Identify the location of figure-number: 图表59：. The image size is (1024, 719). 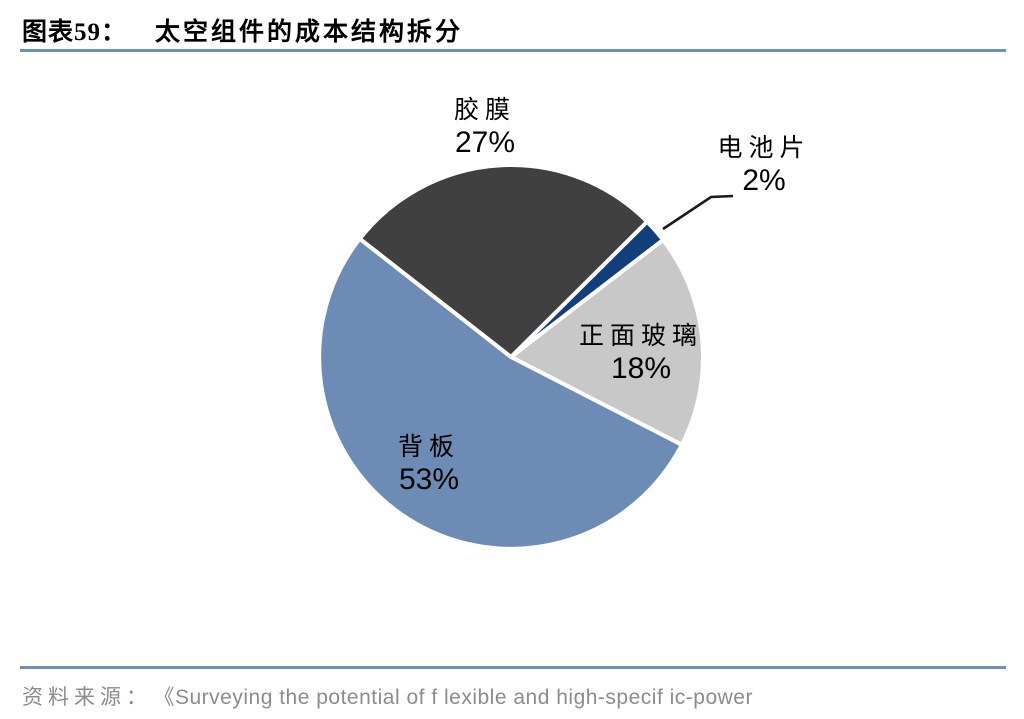
(75, 32).